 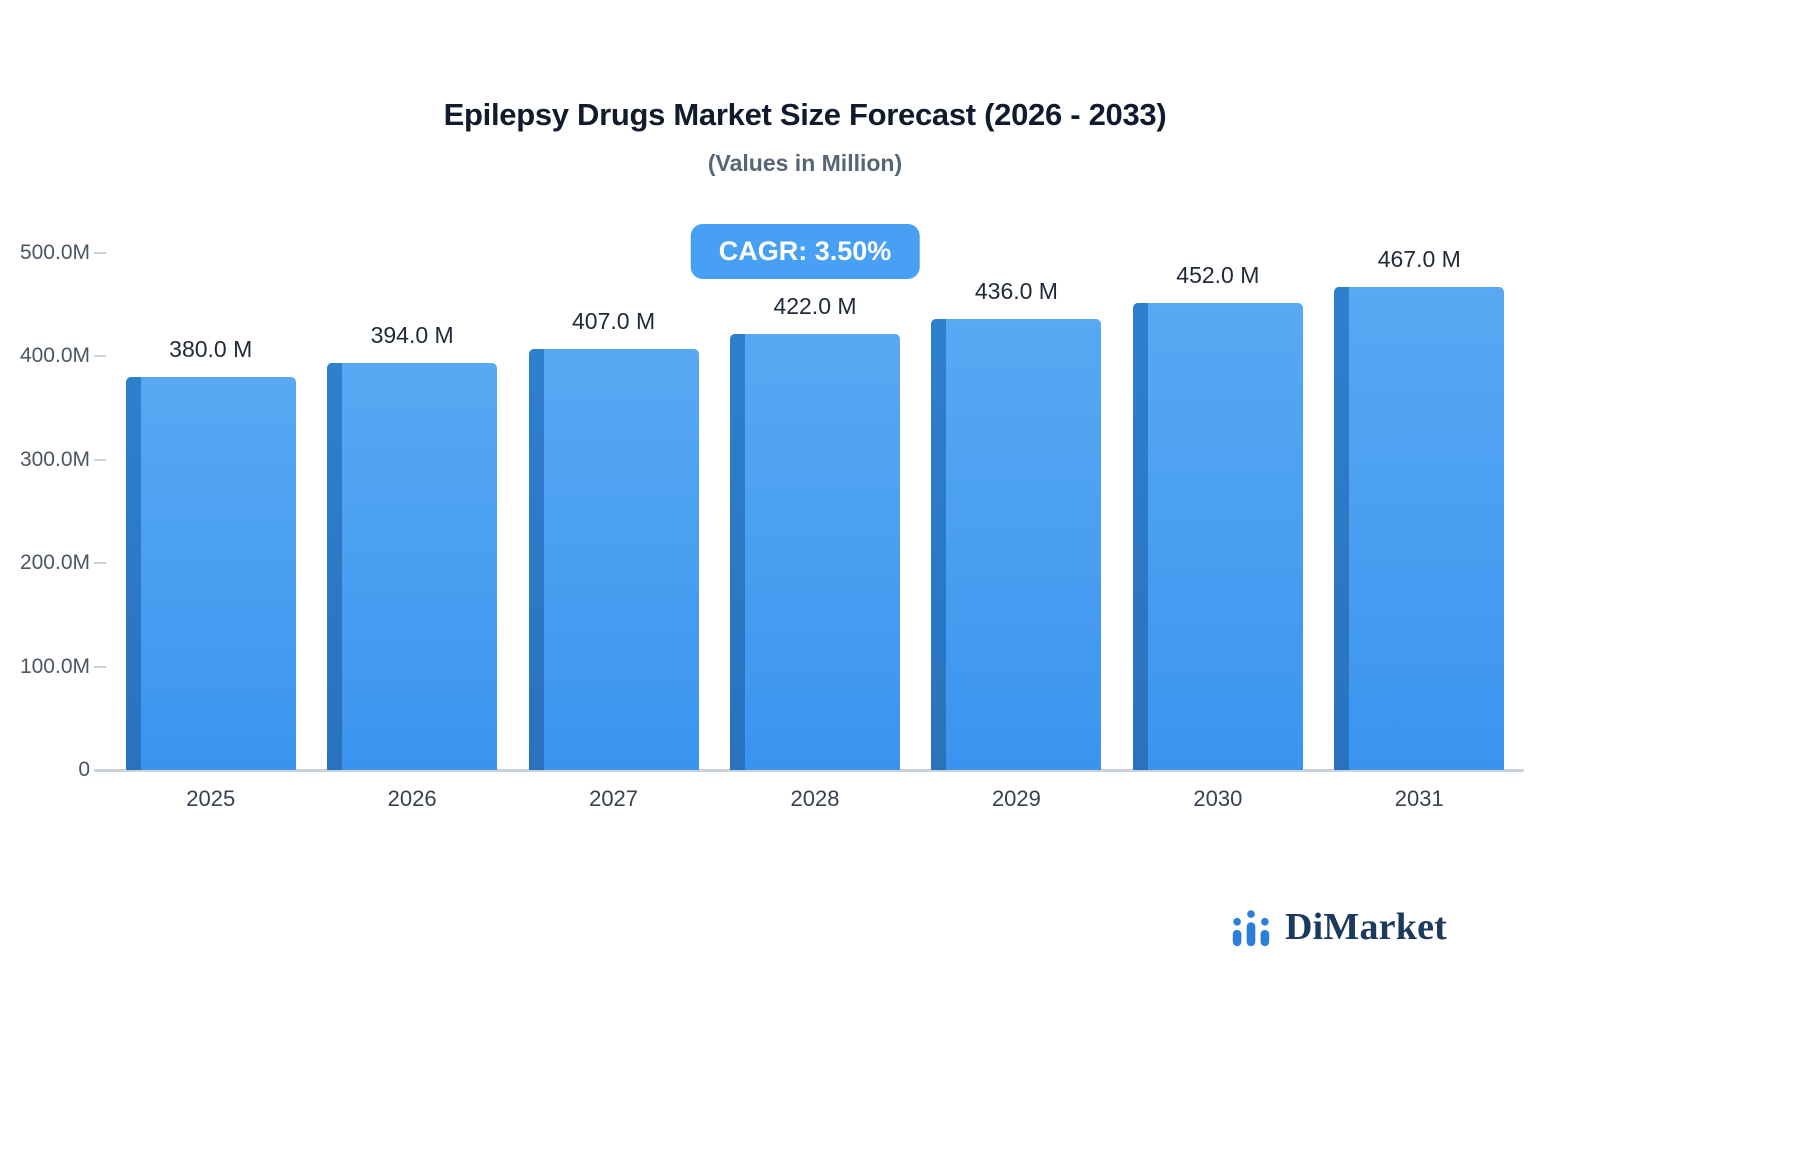 I want to click on bar-value-label: 394.0 M, so click(x=412, y=335).